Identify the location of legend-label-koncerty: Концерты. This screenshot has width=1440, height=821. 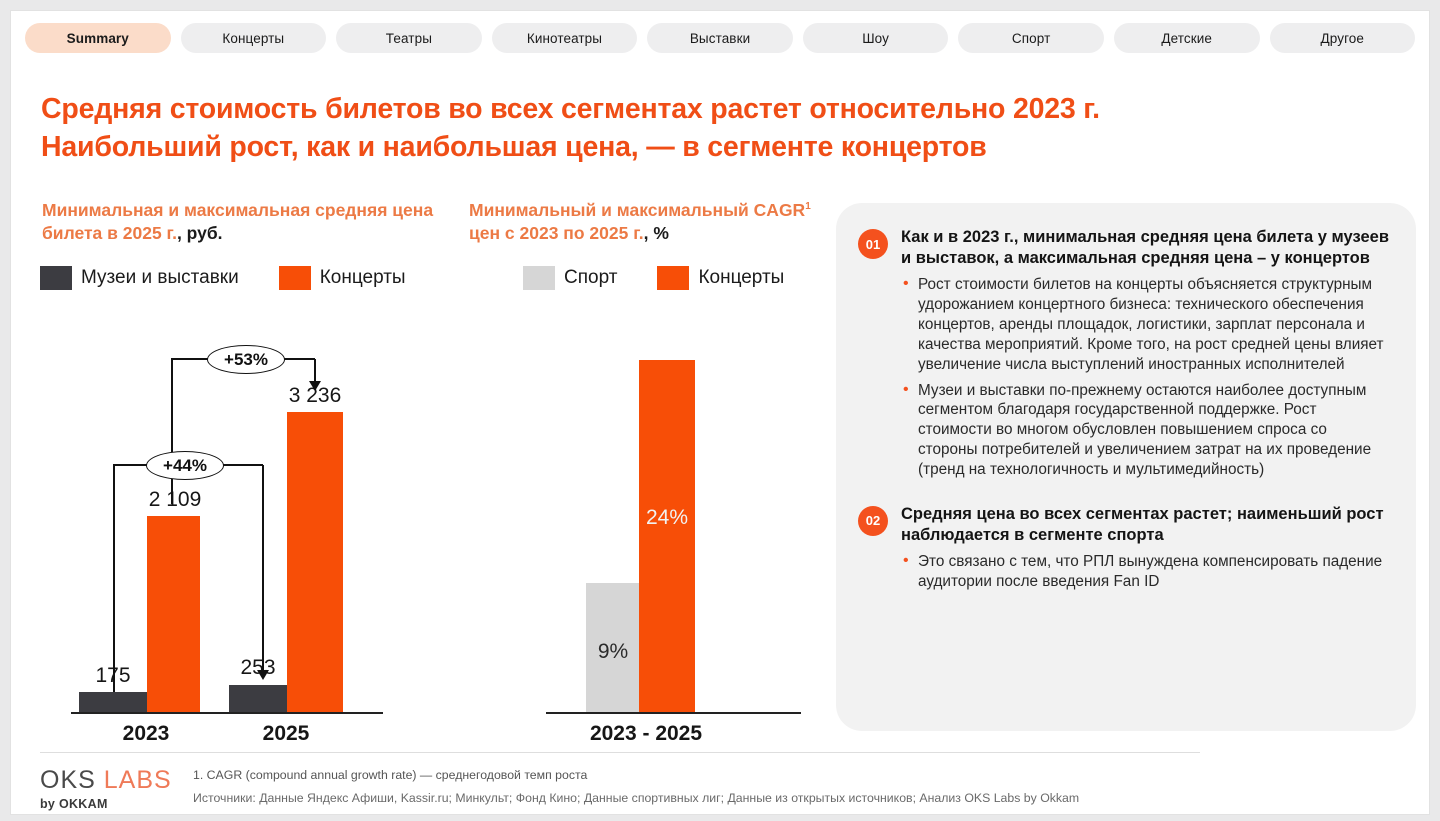
(362, 277).